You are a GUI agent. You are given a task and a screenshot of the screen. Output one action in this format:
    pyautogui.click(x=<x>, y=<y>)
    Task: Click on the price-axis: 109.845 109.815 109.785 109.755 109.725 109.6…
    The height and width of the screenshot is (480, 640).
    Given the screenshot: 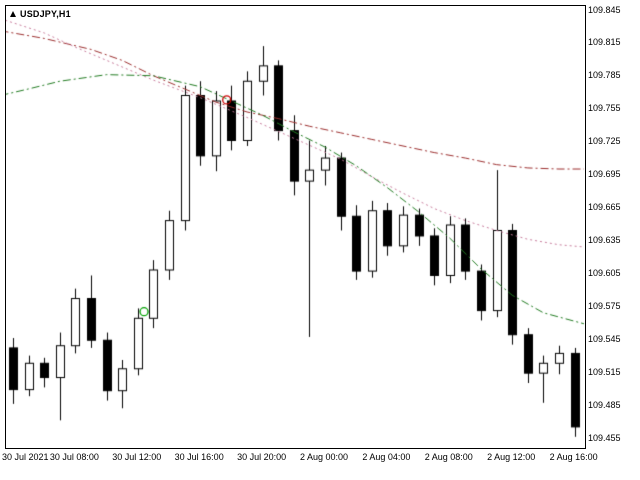 What is the action you would take?
    pyautogui.click(x=613, y=235)
    